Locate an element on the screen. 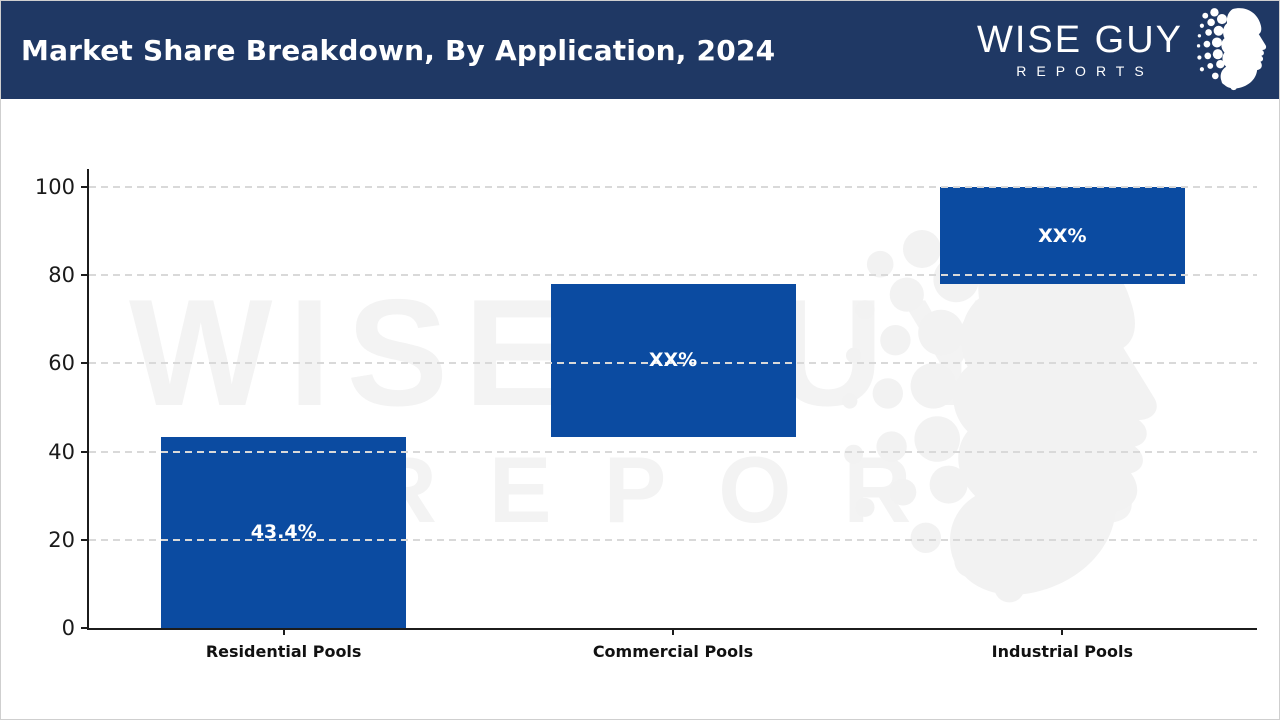 The width and height of the screenshot is (1280, 720). y-tick-label-60: 60 is located at coordinates (61, 363).